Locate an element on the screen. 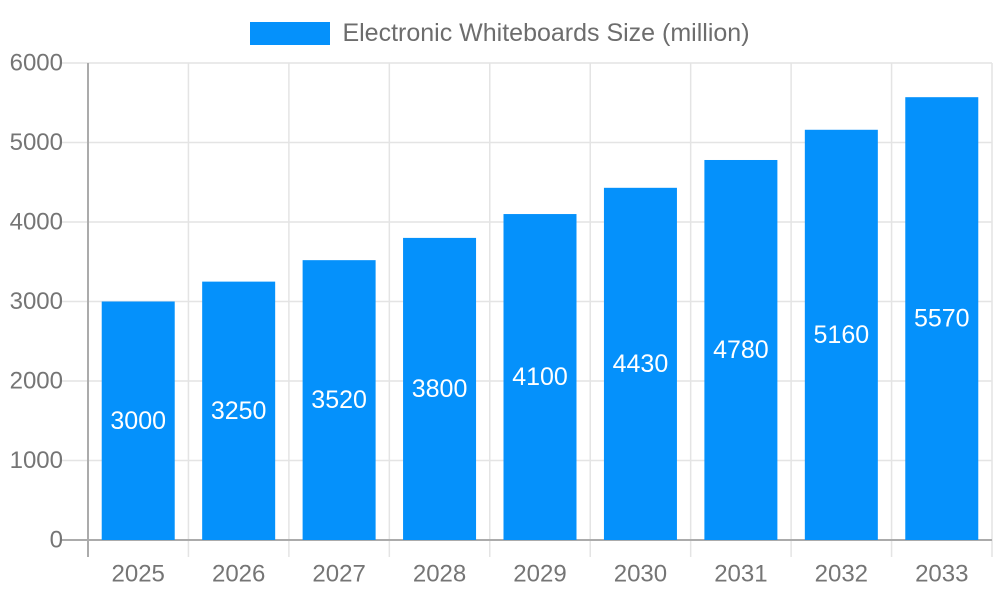 The image size is (1000, 600). bar-value-label: 5570 is located at coordinates (942, 319).